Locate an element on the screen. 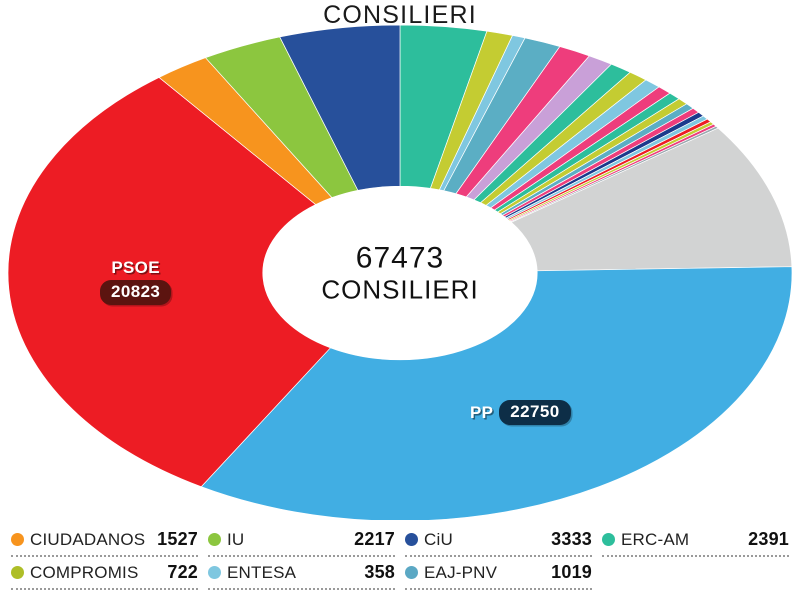 The height and width of the screenshot is (600, 800). legend-label-compromis: COMPROMIS is located at coordinates (84, 572).